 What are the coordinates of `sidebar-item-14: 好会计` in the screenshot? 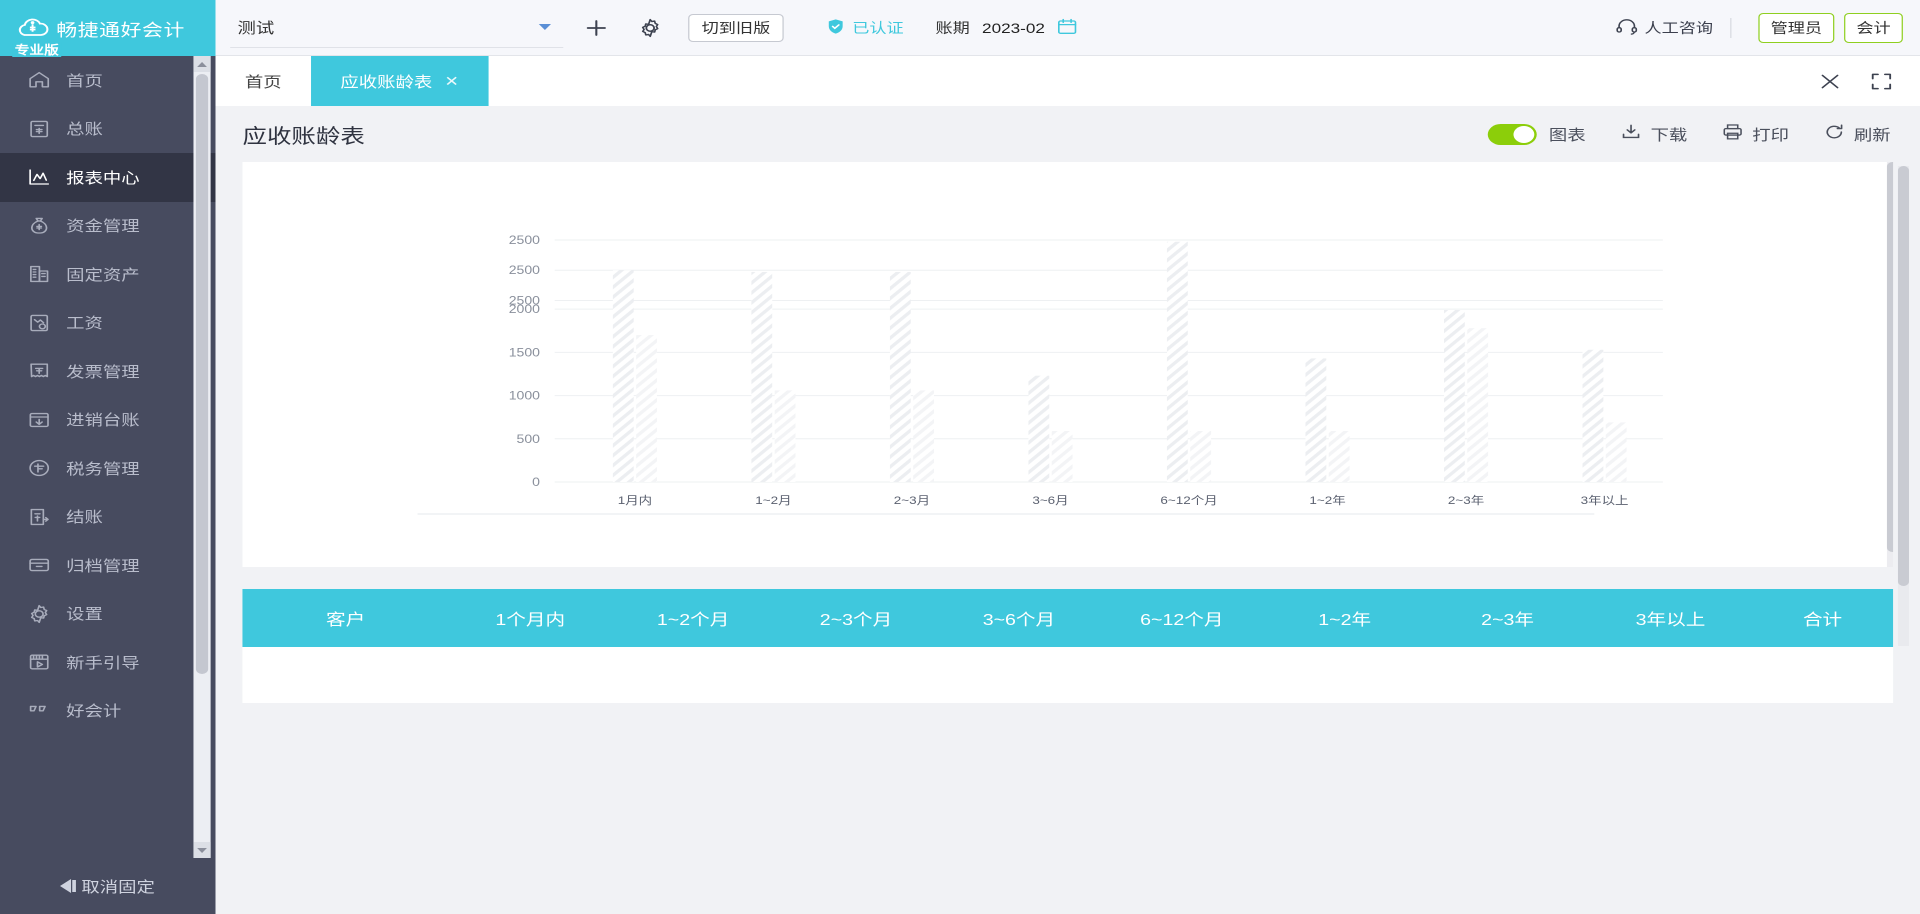 It's located at (108, 711).